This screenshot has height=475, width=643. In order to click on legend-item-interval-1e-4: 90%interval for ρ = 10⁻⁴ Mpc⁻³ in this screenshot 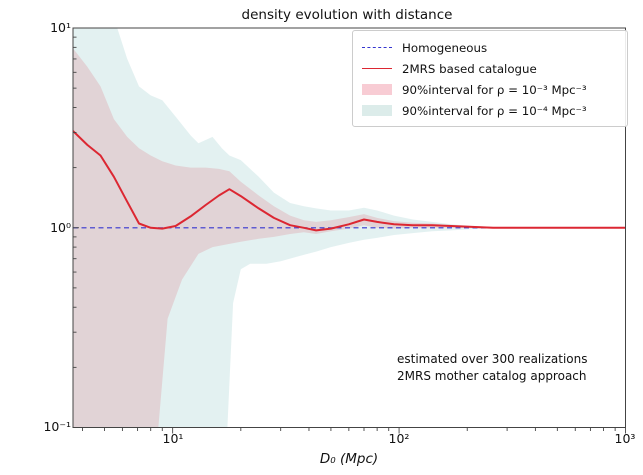, I will do `click(490, 110)`.